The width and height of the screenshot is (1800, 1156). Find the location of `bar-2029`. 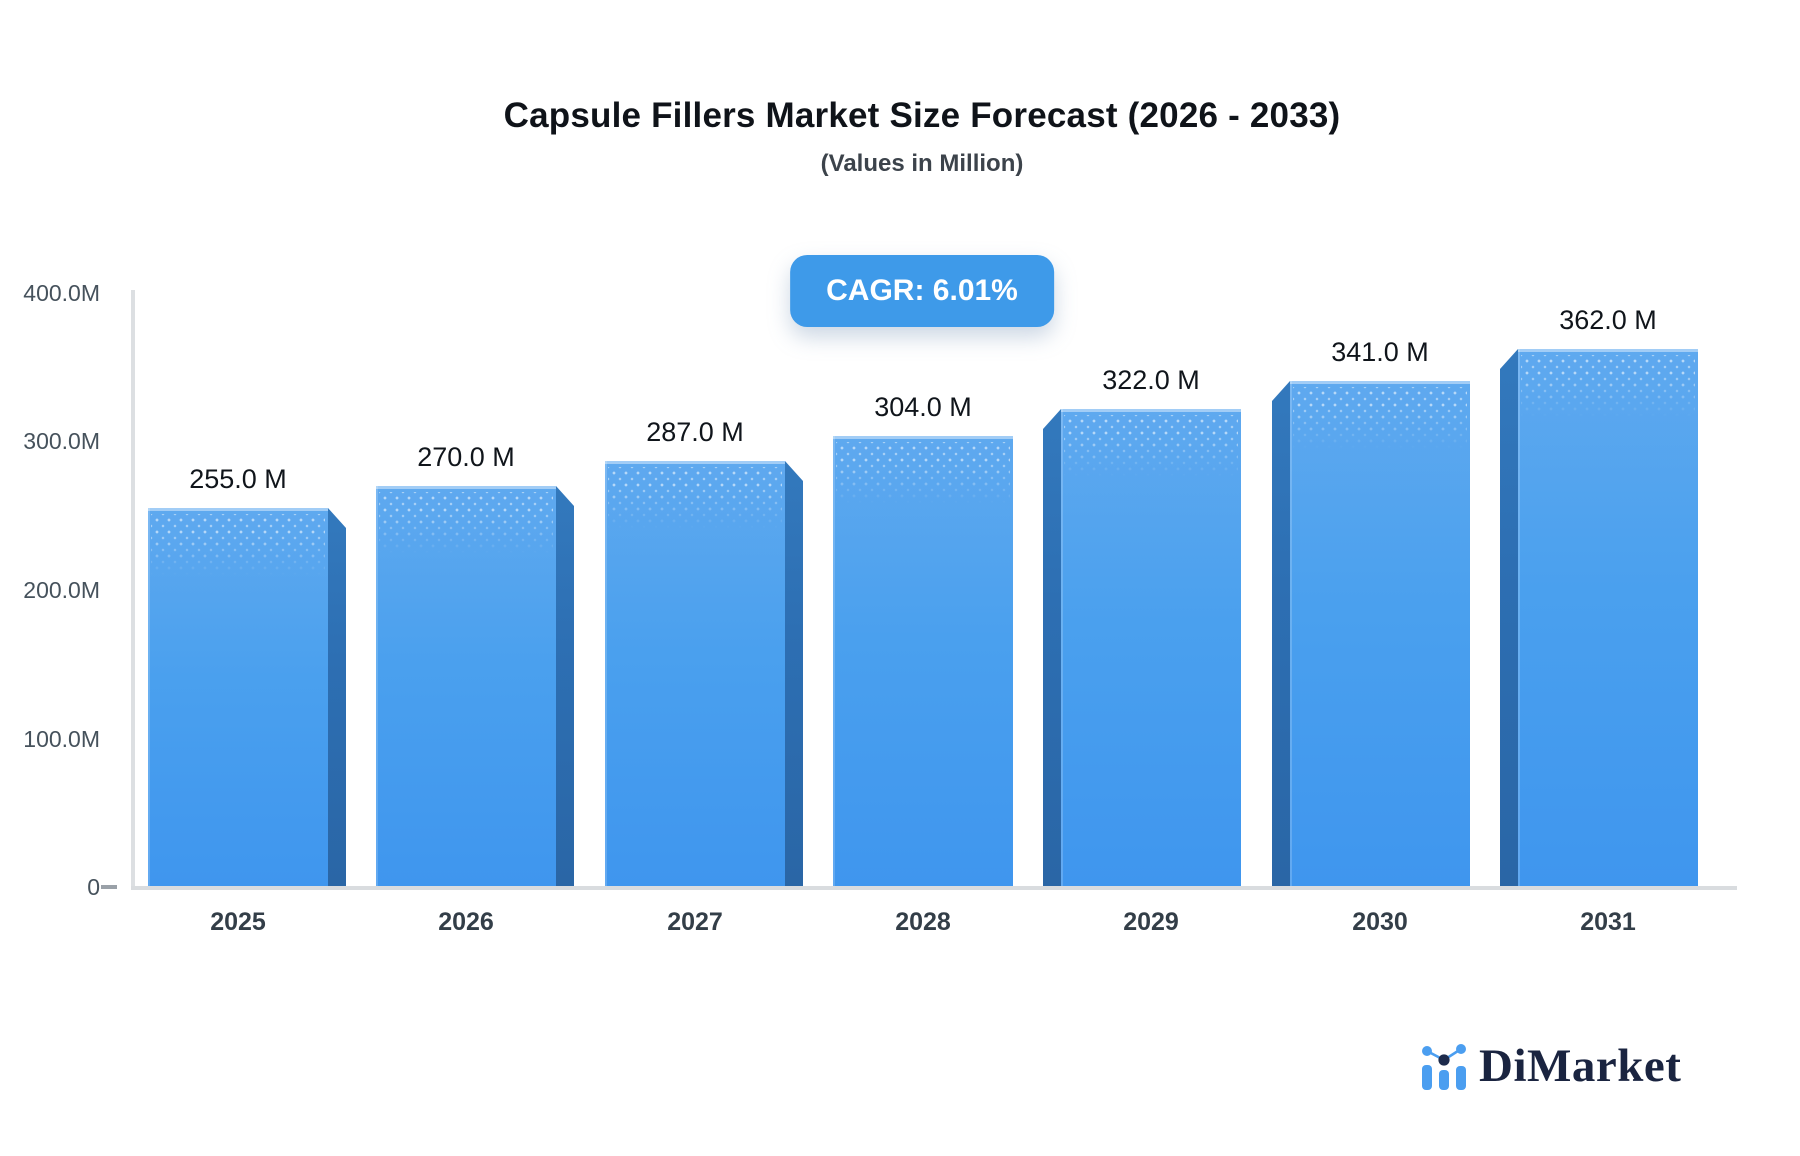

bar-2029 is located at coordinates (1151, 647).